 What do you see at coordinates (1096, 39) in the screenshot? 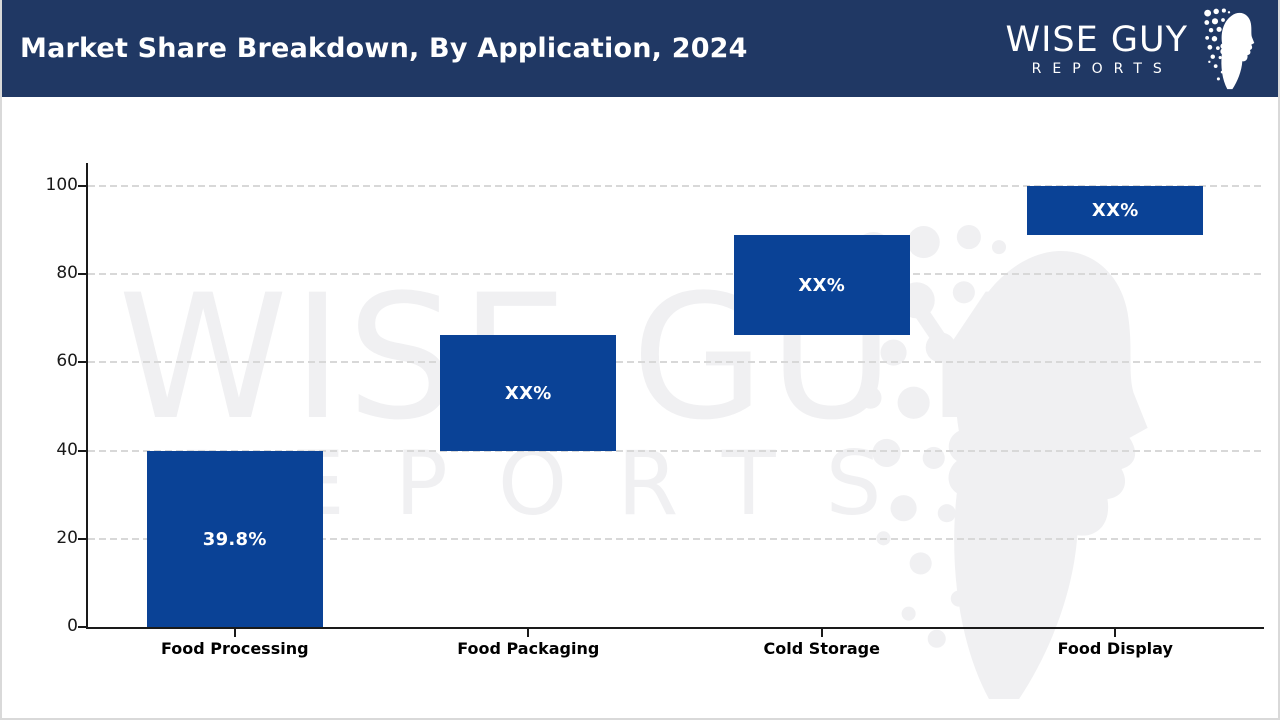
I see `brand-logo-wiseguy: WISE GUY` at bounding box center [1096, 39].